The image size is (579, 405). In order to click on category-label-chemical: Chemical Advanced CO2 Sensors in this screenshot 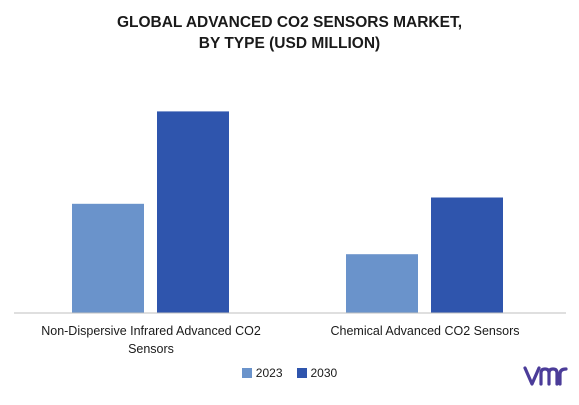, I will do `click(425, 331)`.